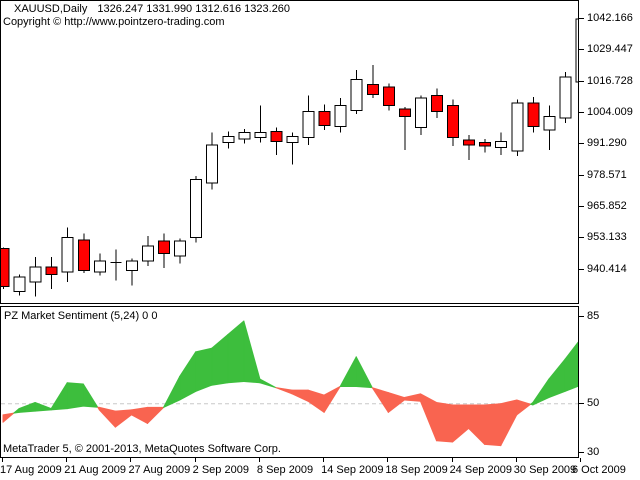  I want to click on price-axis-label: 1042.166, so click(610, 18).